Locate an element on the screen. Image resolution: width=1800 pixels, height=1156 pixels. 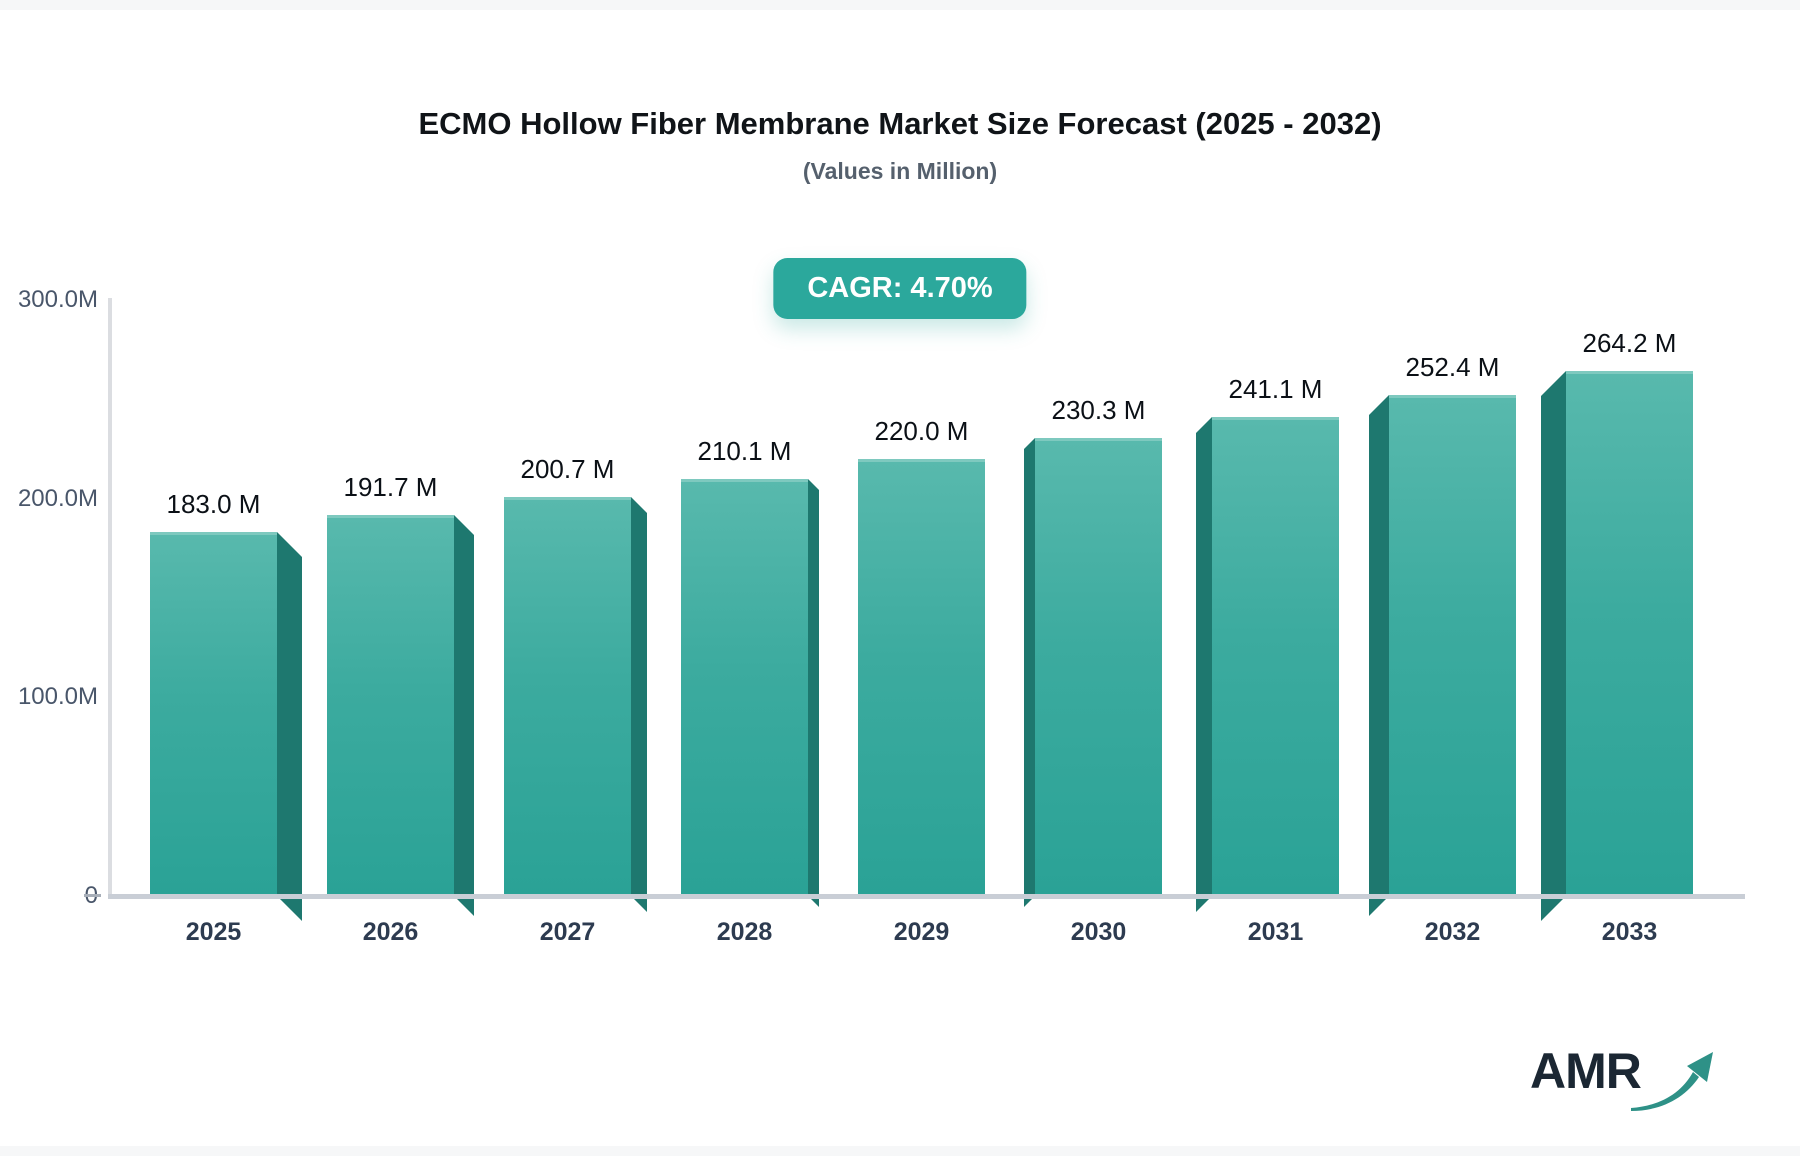
bar-2026 is located at coordinates (390, 705).